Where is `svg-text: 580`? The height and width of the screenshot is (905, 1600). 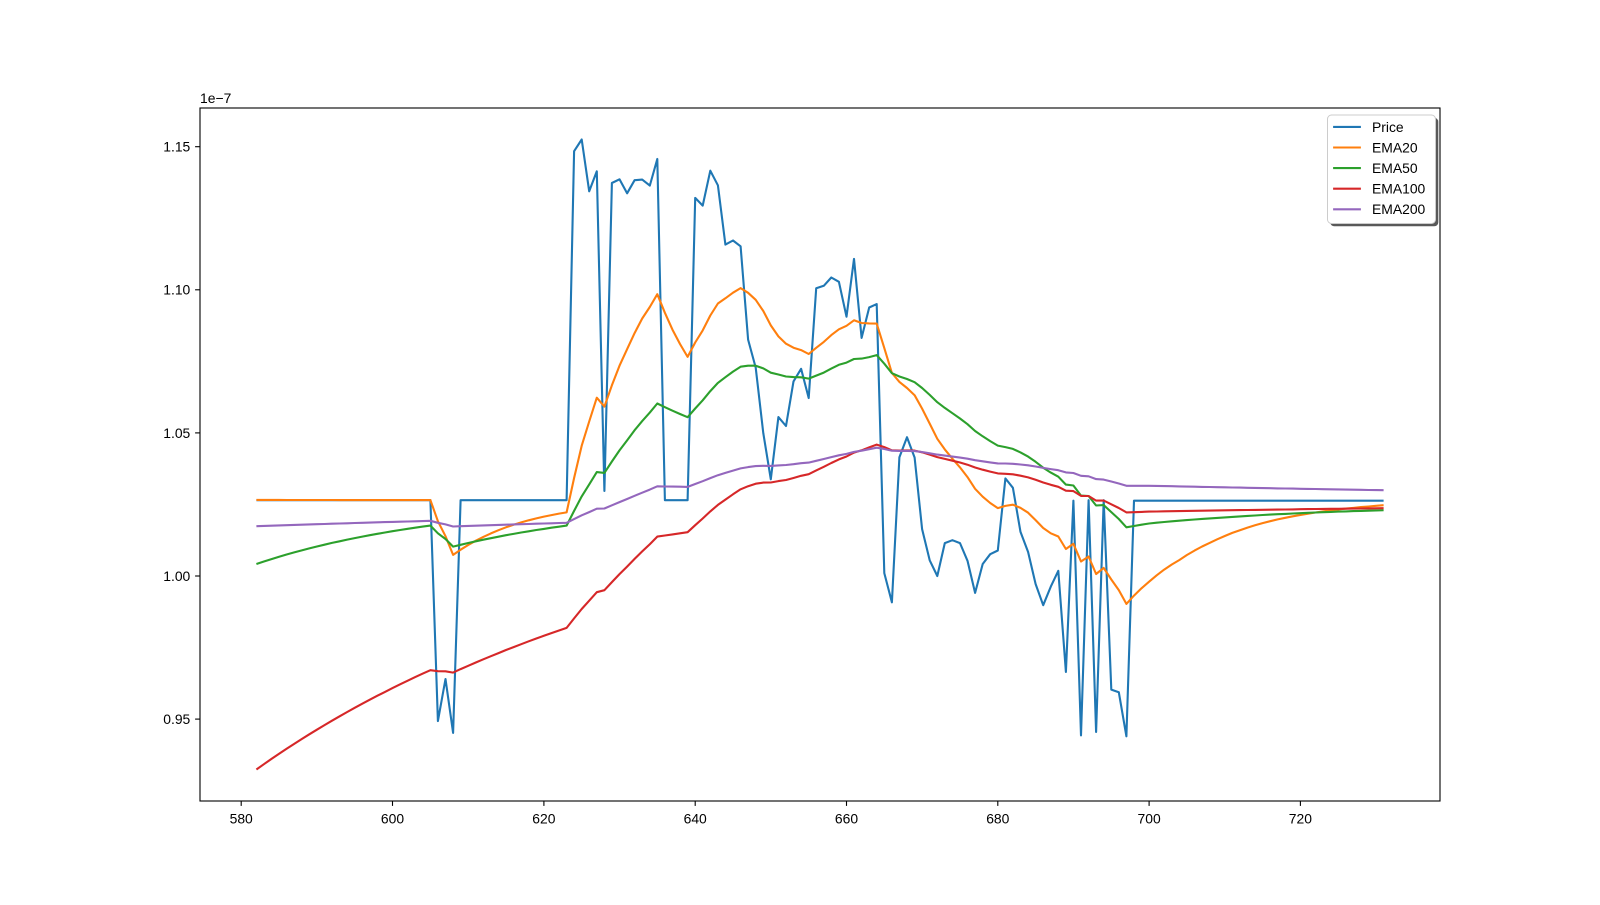
svg-text: 580 is located at coordinates (241, 819).